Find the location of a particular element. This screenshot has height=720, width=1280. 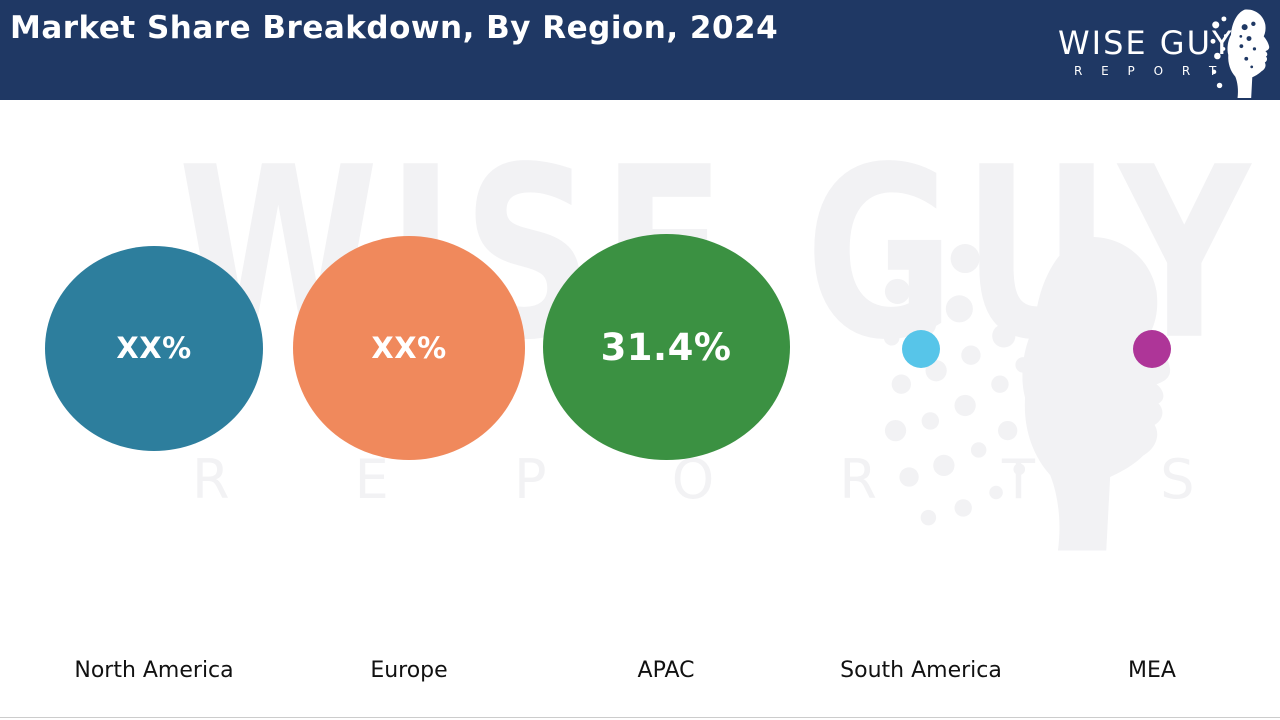

bubble-apac: 31.4% is located at coordinates (666, 347).